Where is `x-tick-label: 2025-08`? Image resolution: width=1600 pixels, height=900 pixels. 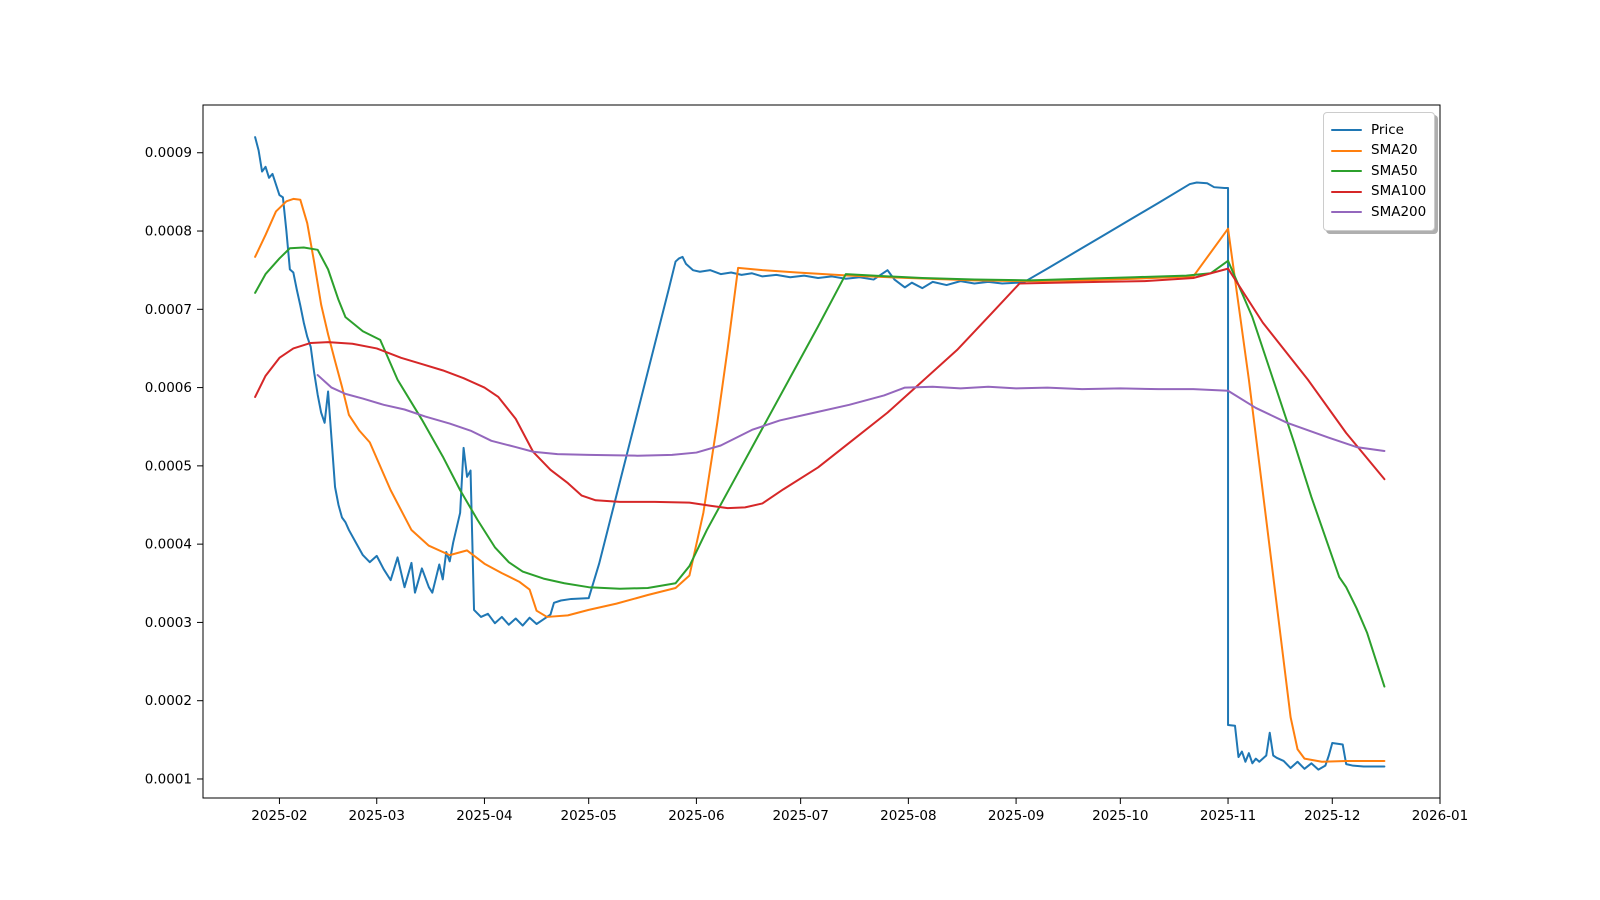
x-tick-label: 2025-08 is located at coordinates (908, 816).